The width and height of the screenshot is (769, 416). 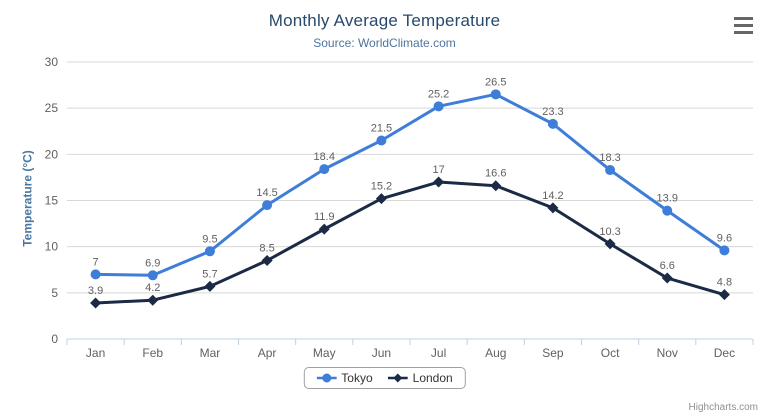 I want to click on y-tick-label: 15, so click(x=52, y=201).